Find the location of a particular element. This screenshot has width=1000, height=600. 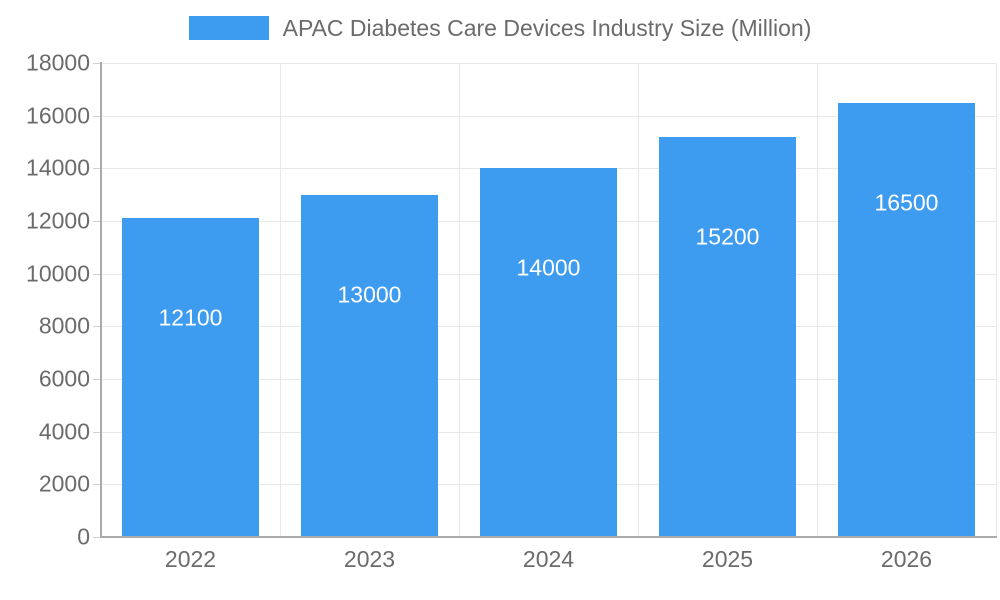

x-axis-tick-label: 2023 is located at coordinates (369, 559).